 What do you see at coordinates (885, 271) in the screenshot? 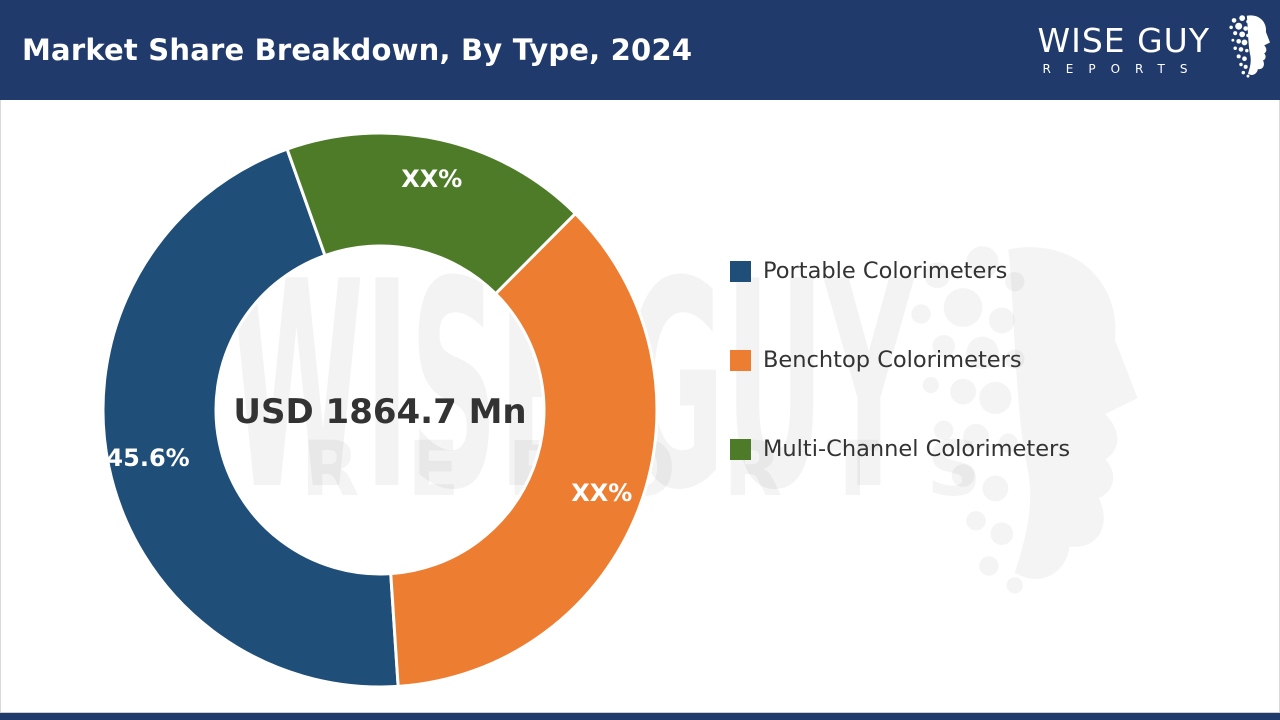
I see `legend-label: Portable Colorimeters` at bounding box center [885, 271].